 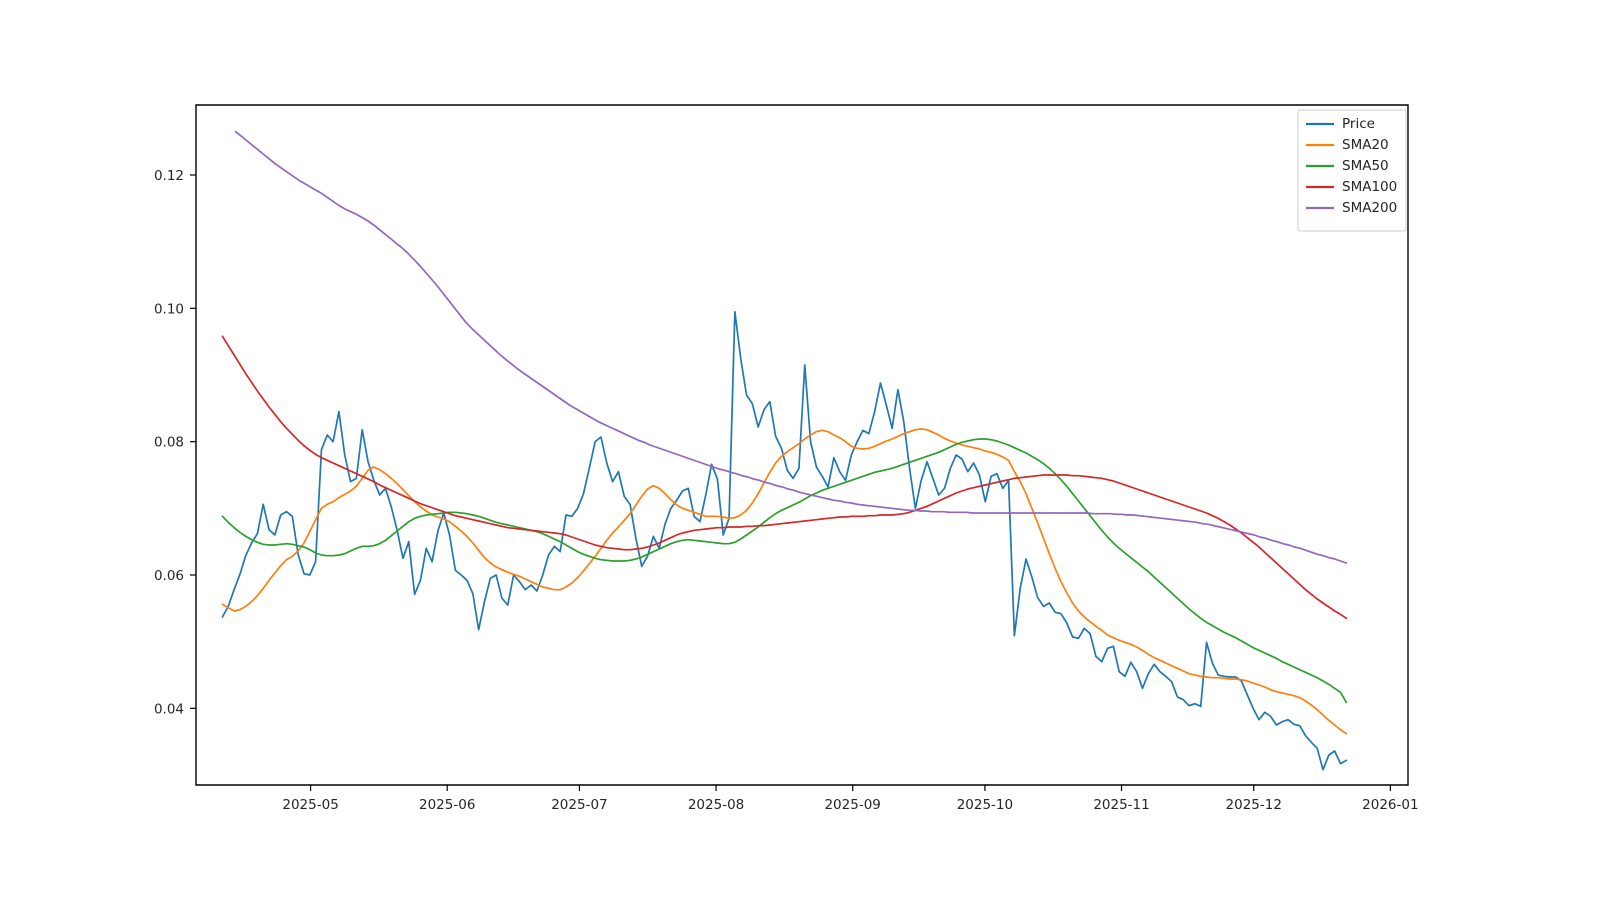 I want to click on x-tick-label: 2025-10, so click(x=985, y=805).